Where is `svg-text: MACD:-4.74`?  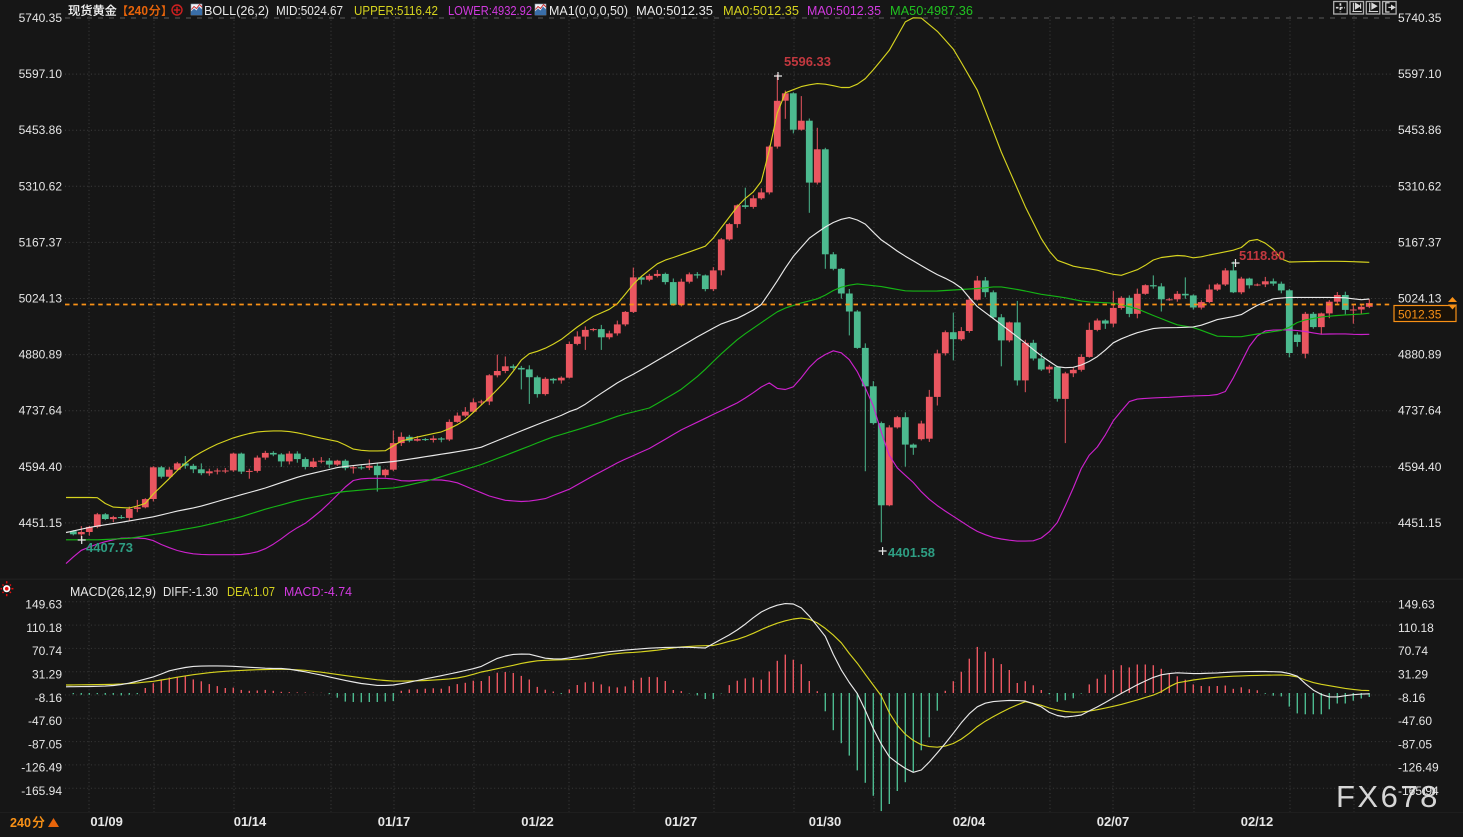 svg-text: MACD:-4.74 is located at coordinates (318, 591).